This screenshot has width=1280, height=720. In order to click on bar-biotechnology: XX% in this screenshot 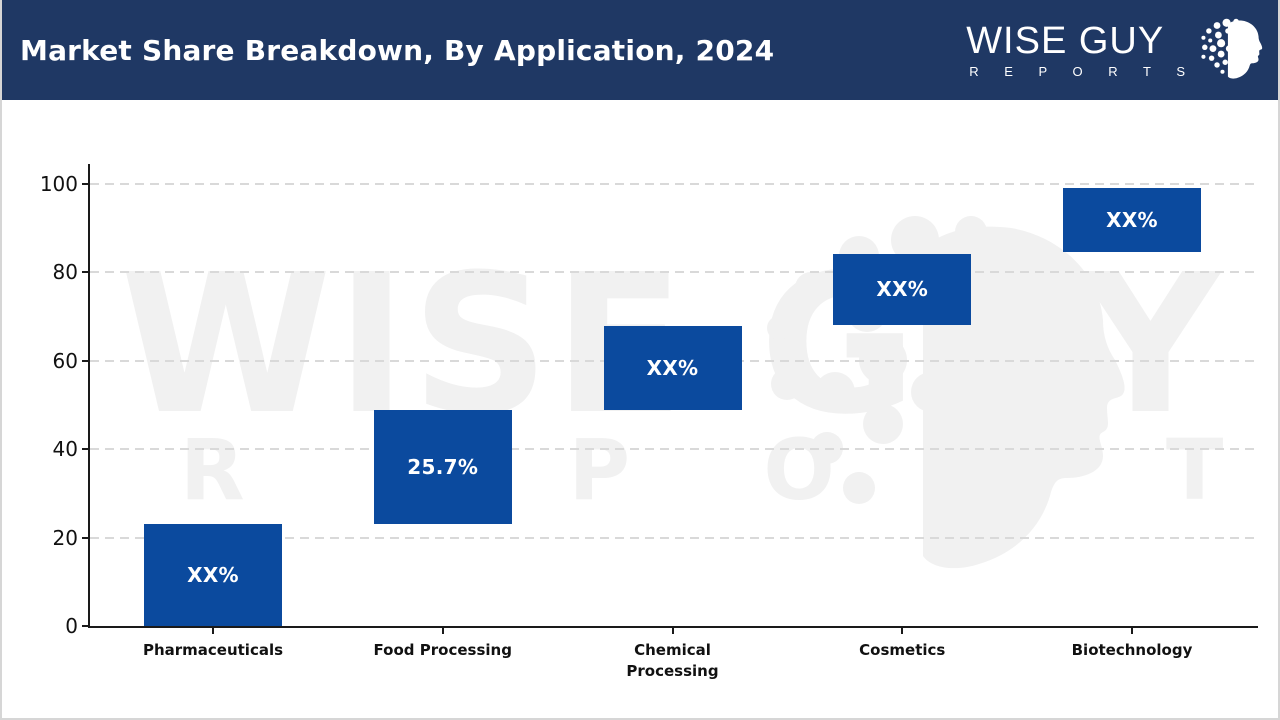, I will do `click(1132, 220)`.